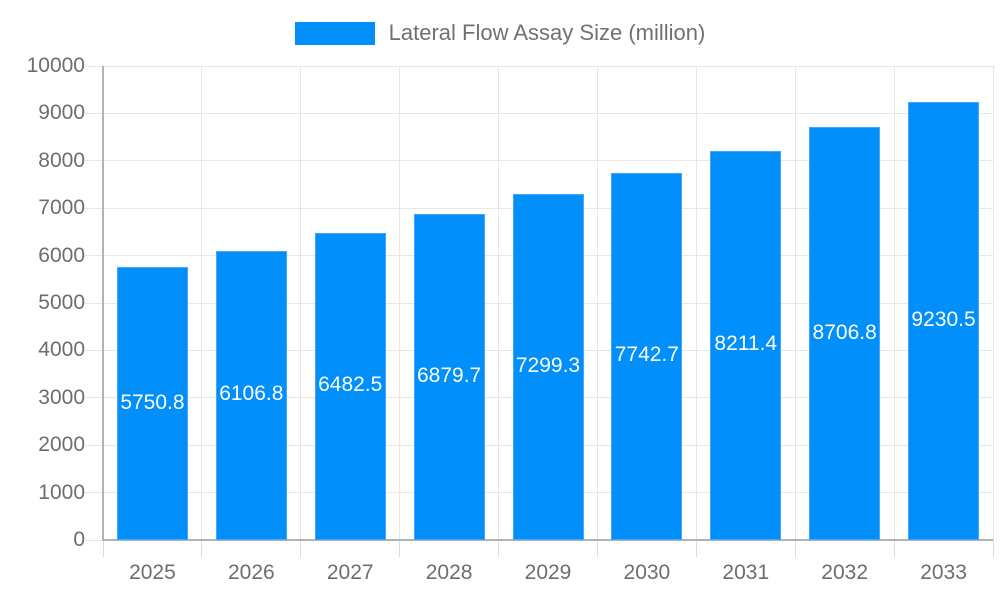 The width and height of the screenshot is (1000, 600). Describe the element at coordinates (943, 572) in the screenshot. I see `x-axis-category-label: 2033` at that location.